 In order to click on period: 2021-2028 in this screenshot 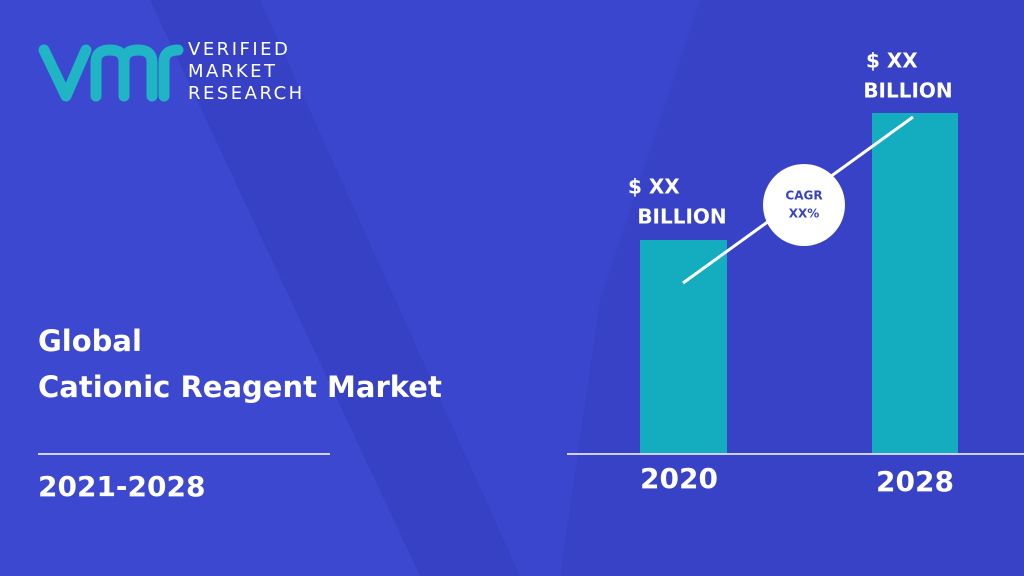, I will do `click(121, 486)`.